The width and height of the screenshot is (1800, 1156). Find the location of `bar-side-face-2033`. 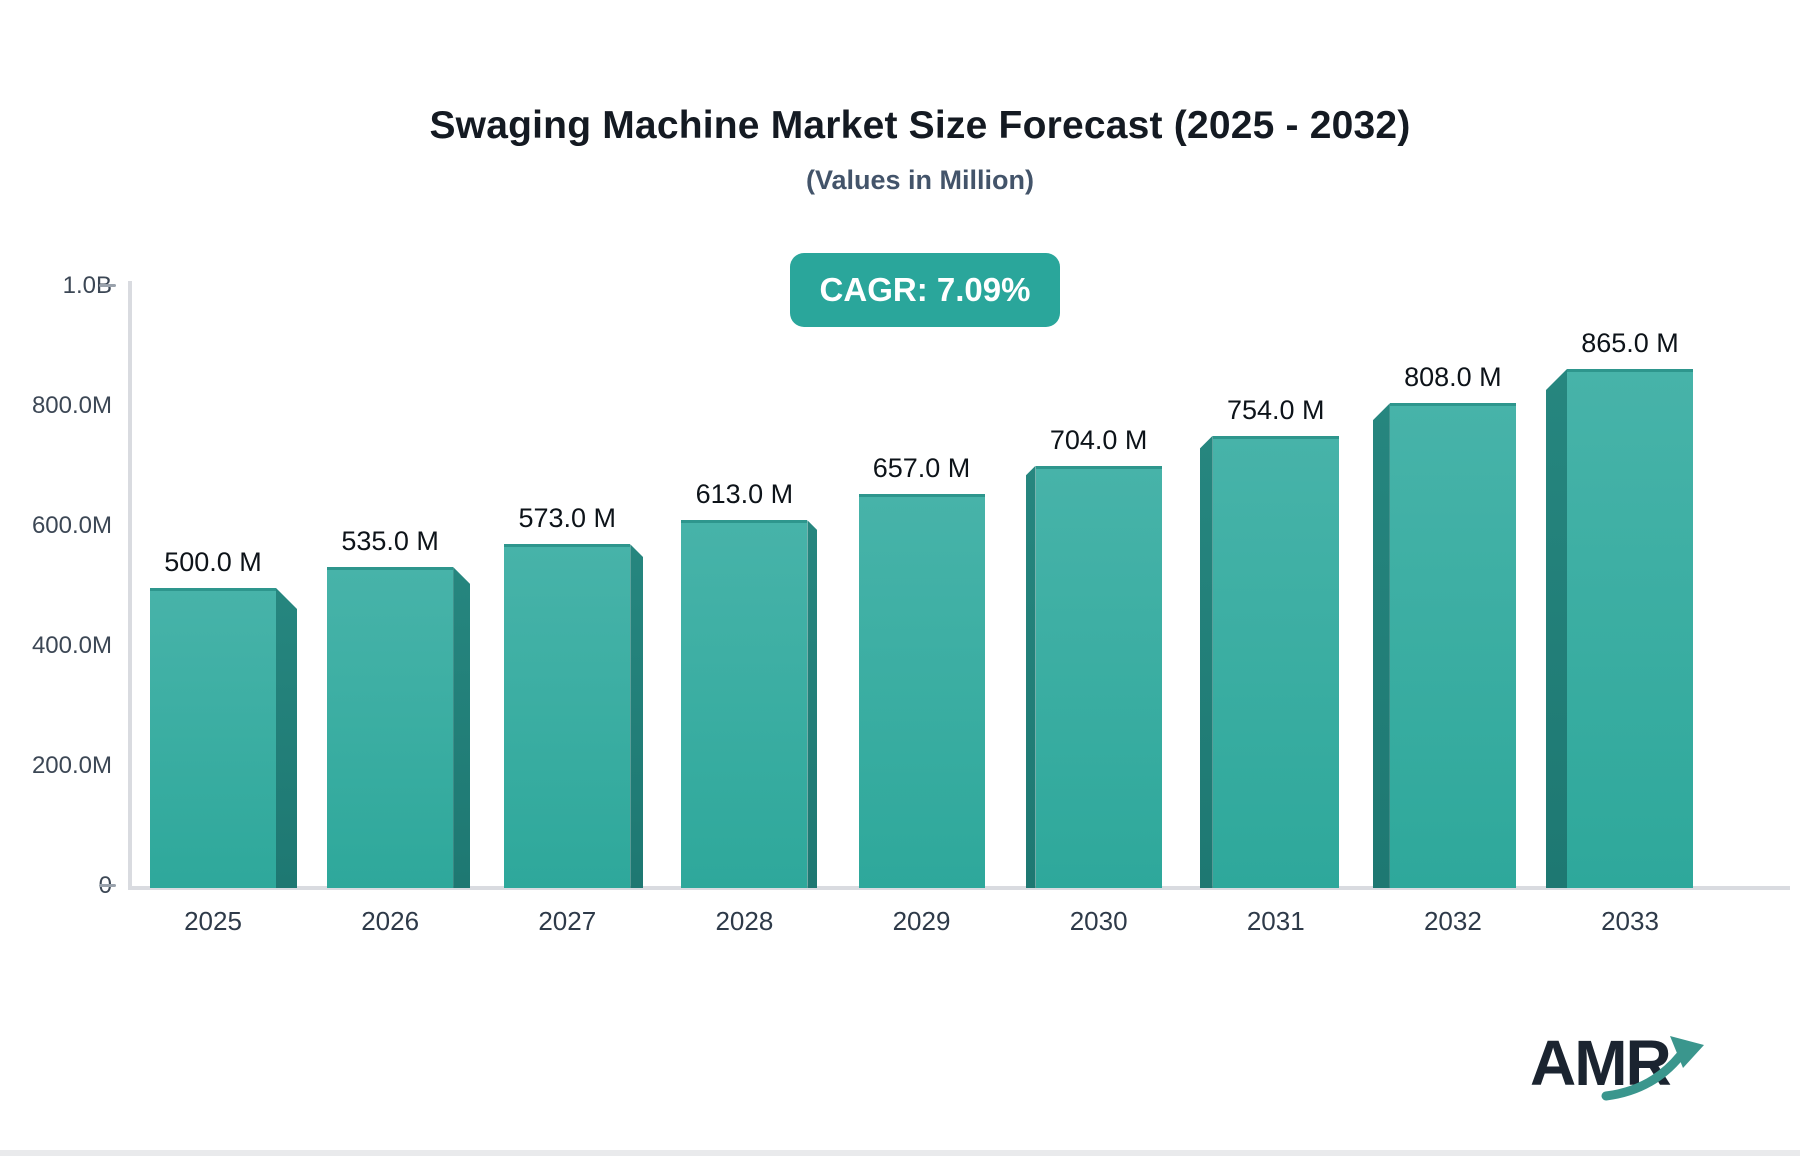

bar-side-face-2033 is located at coordinates (1556, 628).